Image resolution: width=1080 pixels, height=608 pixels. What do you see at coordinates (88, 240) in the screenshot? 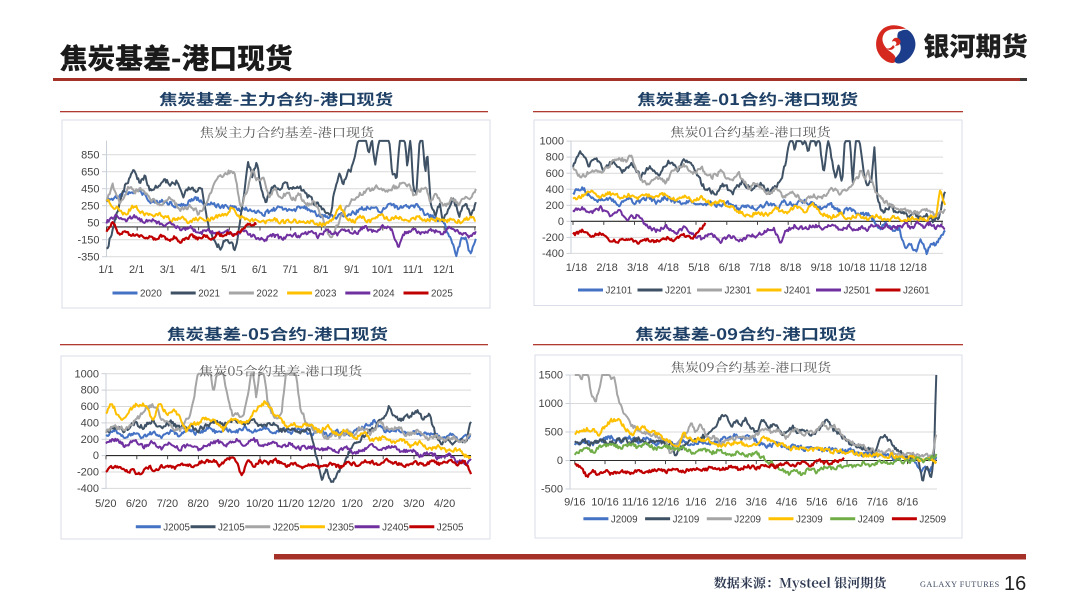
I see `svg-text: -150` at bounding box center [88, 240].